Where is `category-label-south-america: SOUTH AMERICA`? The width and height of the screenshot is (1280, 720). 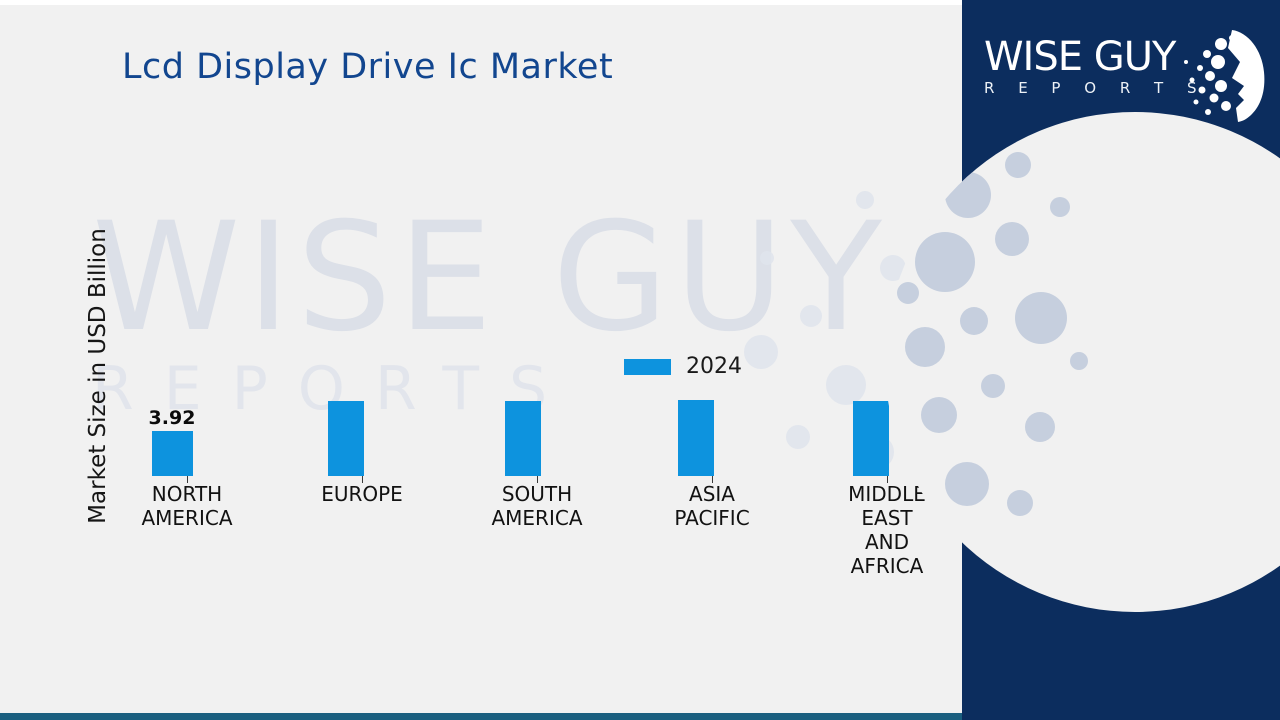
category-label-south-america: SOUTH AMERICA is located at coordinates (537, 506).